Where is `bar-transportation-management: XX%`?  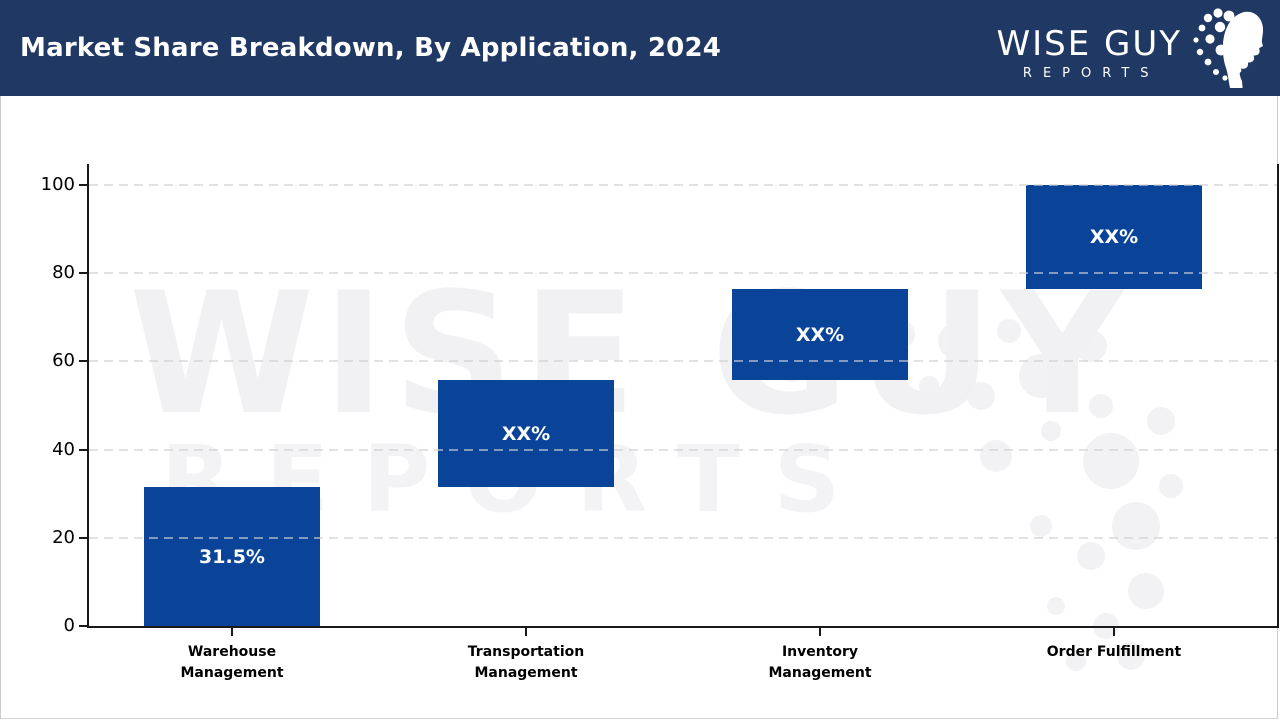
bar-transportation-management: XX% is located at coordinates (526, 434).